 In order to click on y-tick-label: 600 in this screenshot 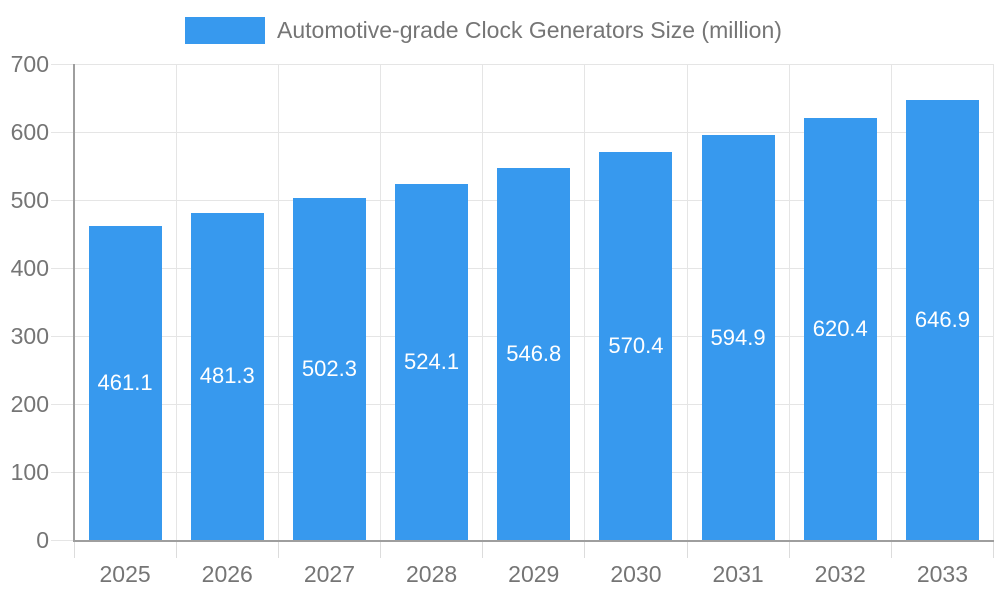, I will do `click(29, 132)`.